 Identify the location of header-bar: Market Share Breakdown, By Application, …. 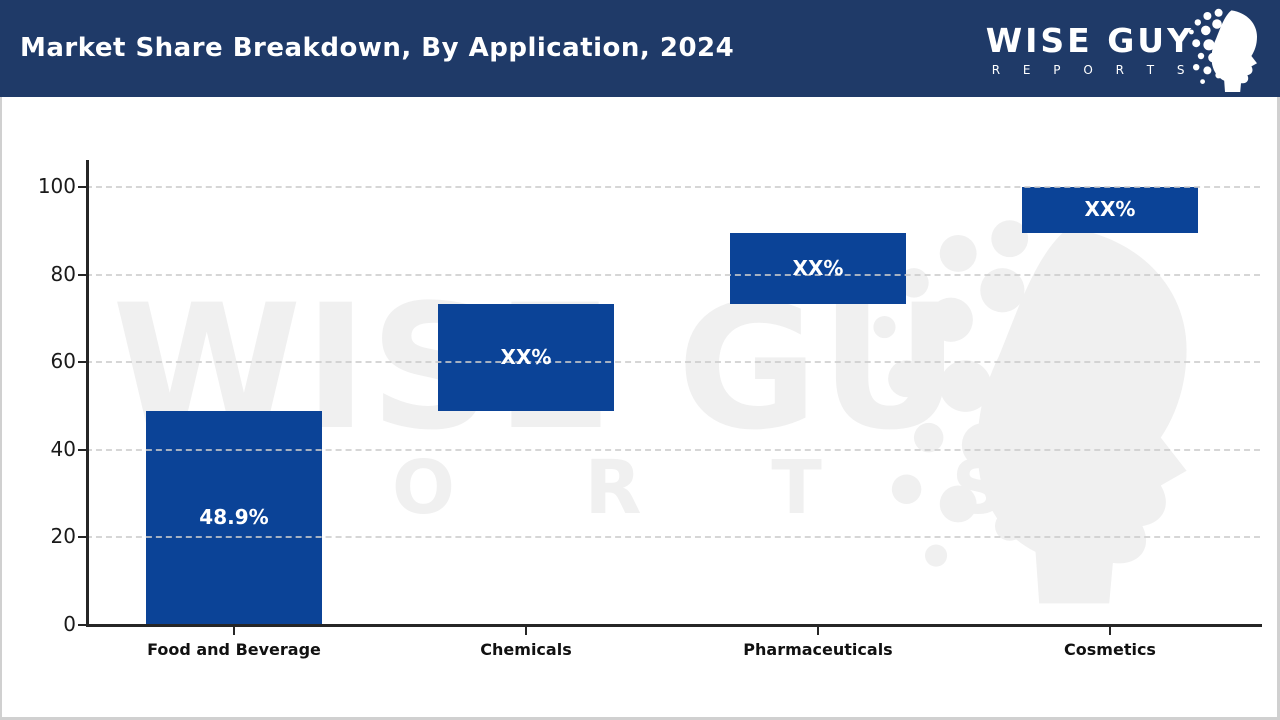
(640, 48).